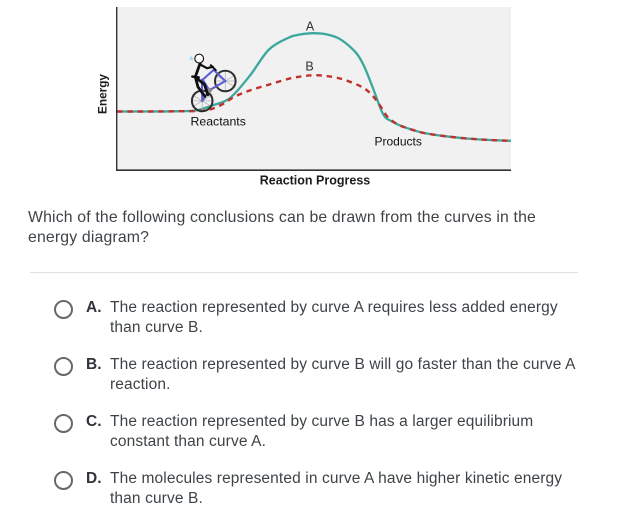 This screenshot has height=511, width=635. Describe the element at coordinates (103, 94) in the screenshot. I see `svg-text: Energy` at that location.